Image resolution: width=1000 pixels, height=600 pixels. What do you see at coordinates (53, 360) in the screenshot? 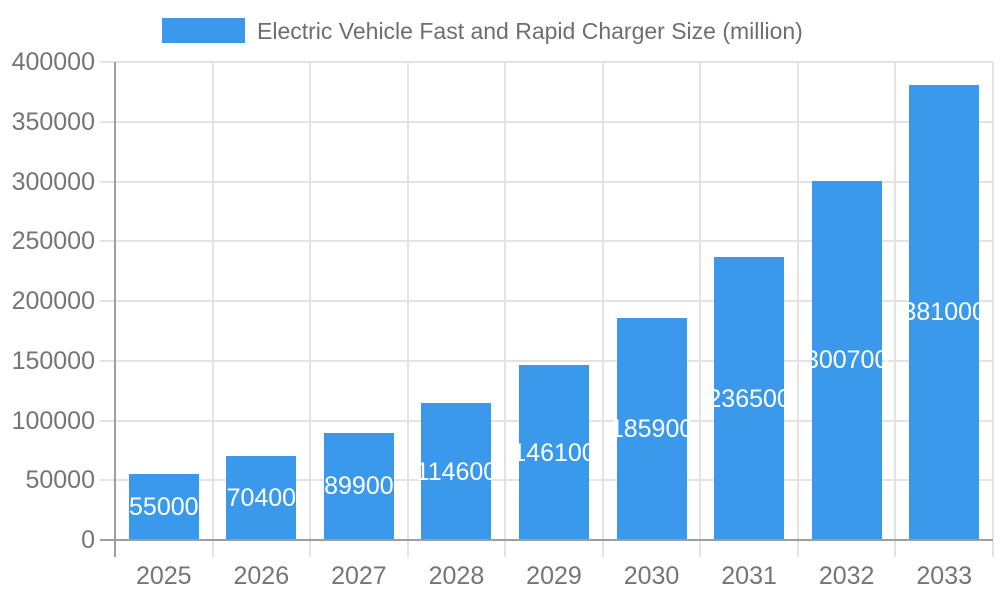
I see `y-tick-label: 150000` at bounding box center [53, 360].